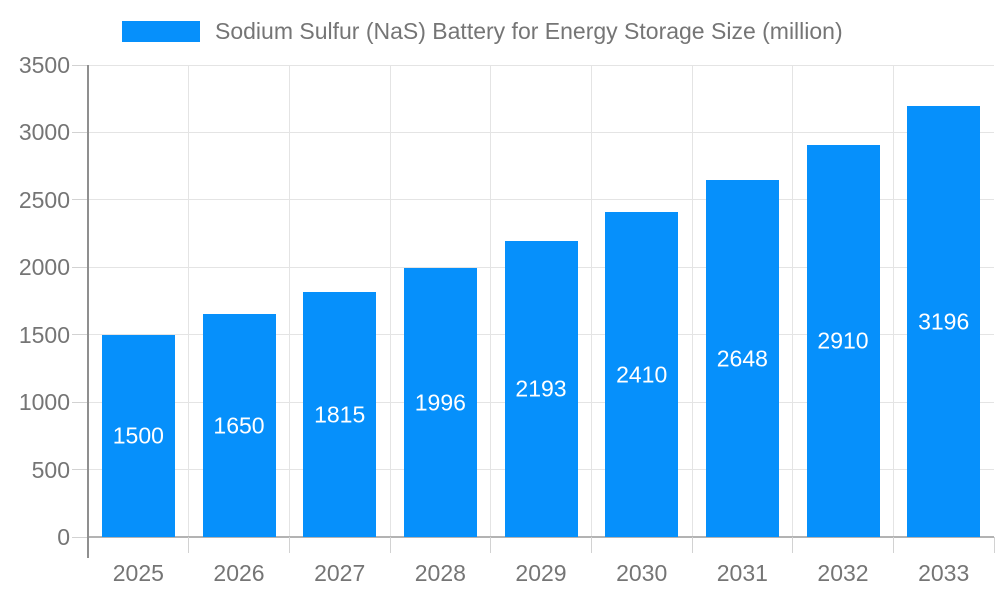 The height and width of the screenshot is (600, 1000). I want to click on y-axis-label: 500, so click(50, 469).